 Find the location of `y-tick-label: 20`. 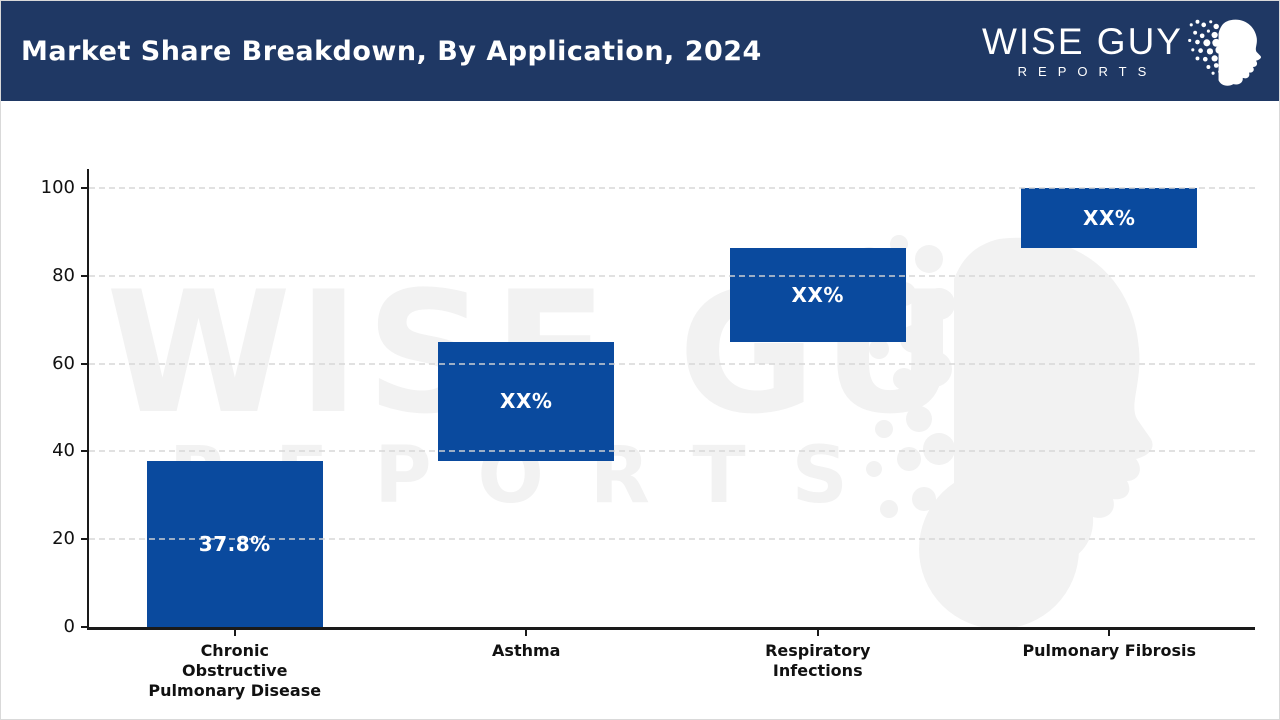

y-tick-label: 20 is located at coordinates (63, 539).